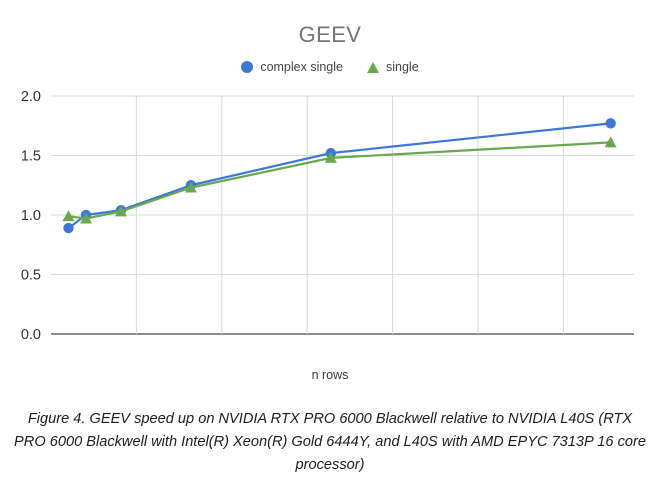 The width and height of the screenshot is (660, 490). Describe the element at coordinates (31, 216) in the screenshot. I see `y-tick-label: 1.0` at that location.